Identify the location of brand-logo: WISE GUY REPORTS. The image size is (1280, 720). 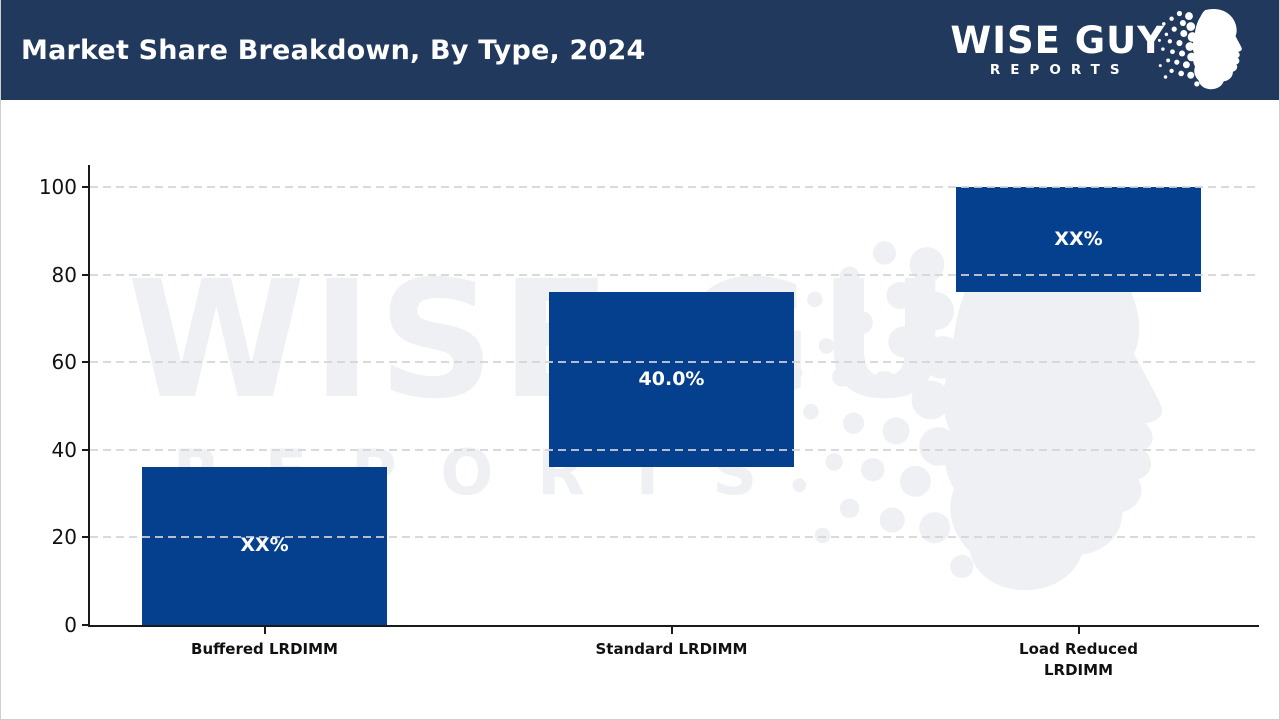
(1099, 50).